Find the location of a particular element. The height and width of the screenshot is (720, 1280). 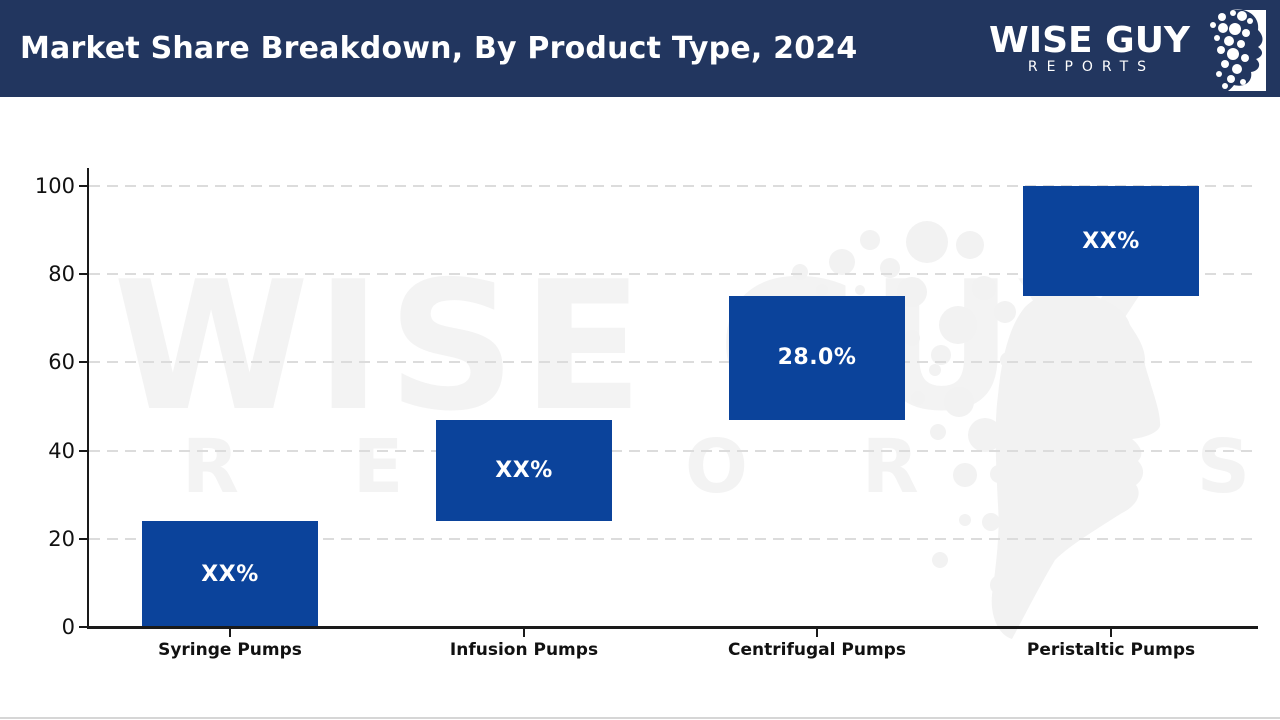

y-tick-label: 40 is located at coordinates (61, 450).